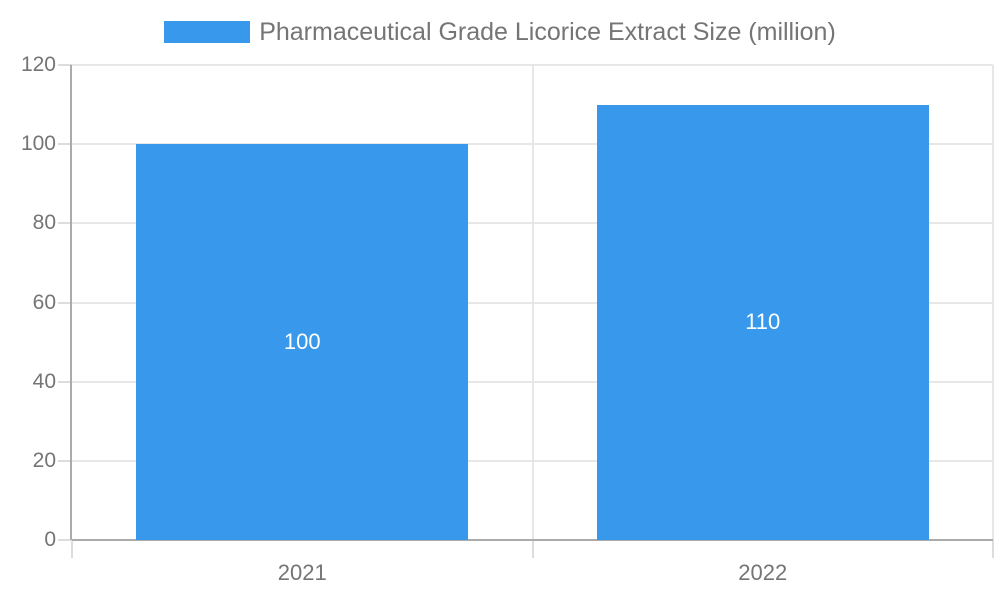 The width and height of the screenshot is (1000, 600). Describe the element at coordinates (44, 381) in the screenshot. I see `y-tick-label: 40` at that location.